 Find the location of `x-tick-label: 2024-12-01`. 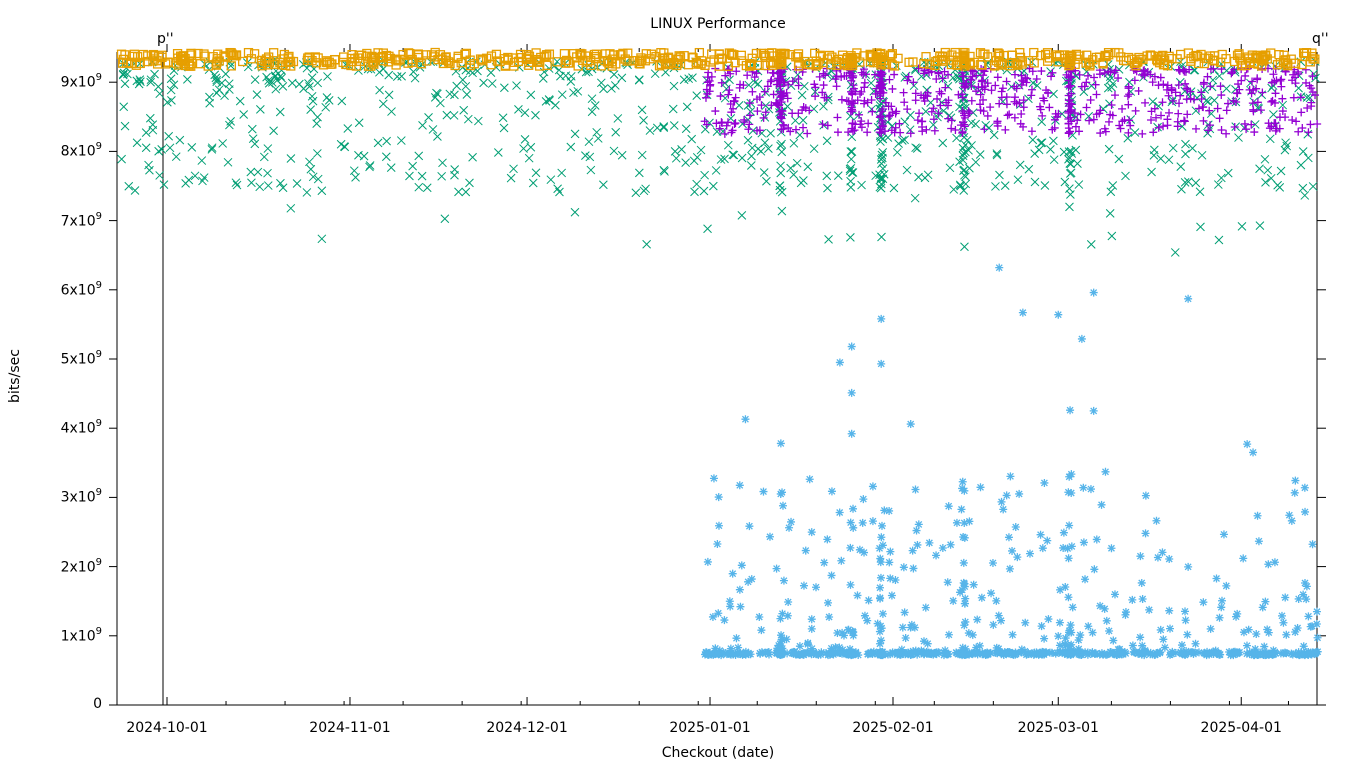

x-tick-label: 2024-12-01 is located at coordinates (527, 728).